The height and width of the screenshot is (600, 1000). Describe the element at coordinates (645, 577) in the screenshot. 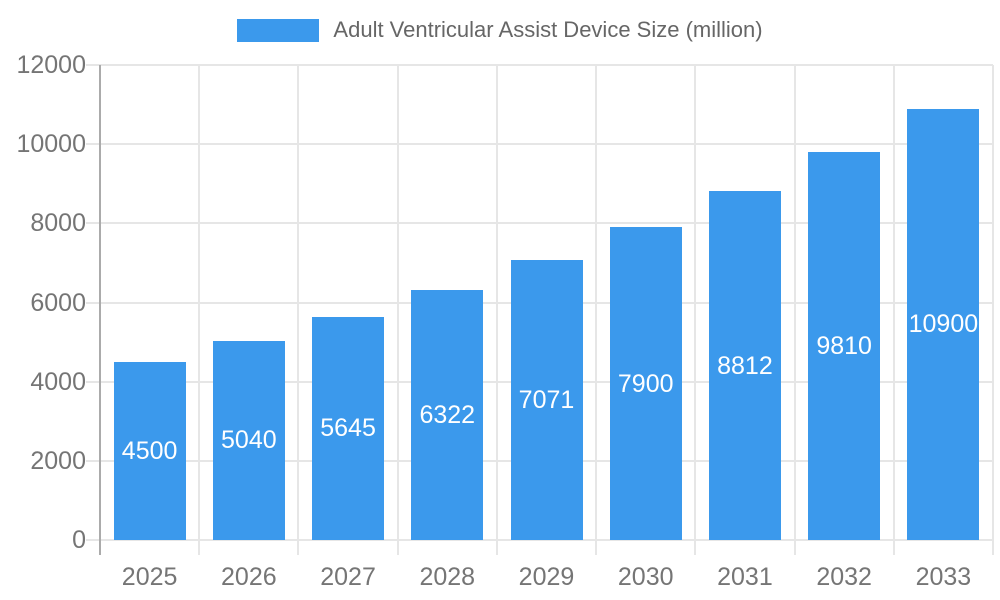

I see `x-tick-label: 2030` at that location.